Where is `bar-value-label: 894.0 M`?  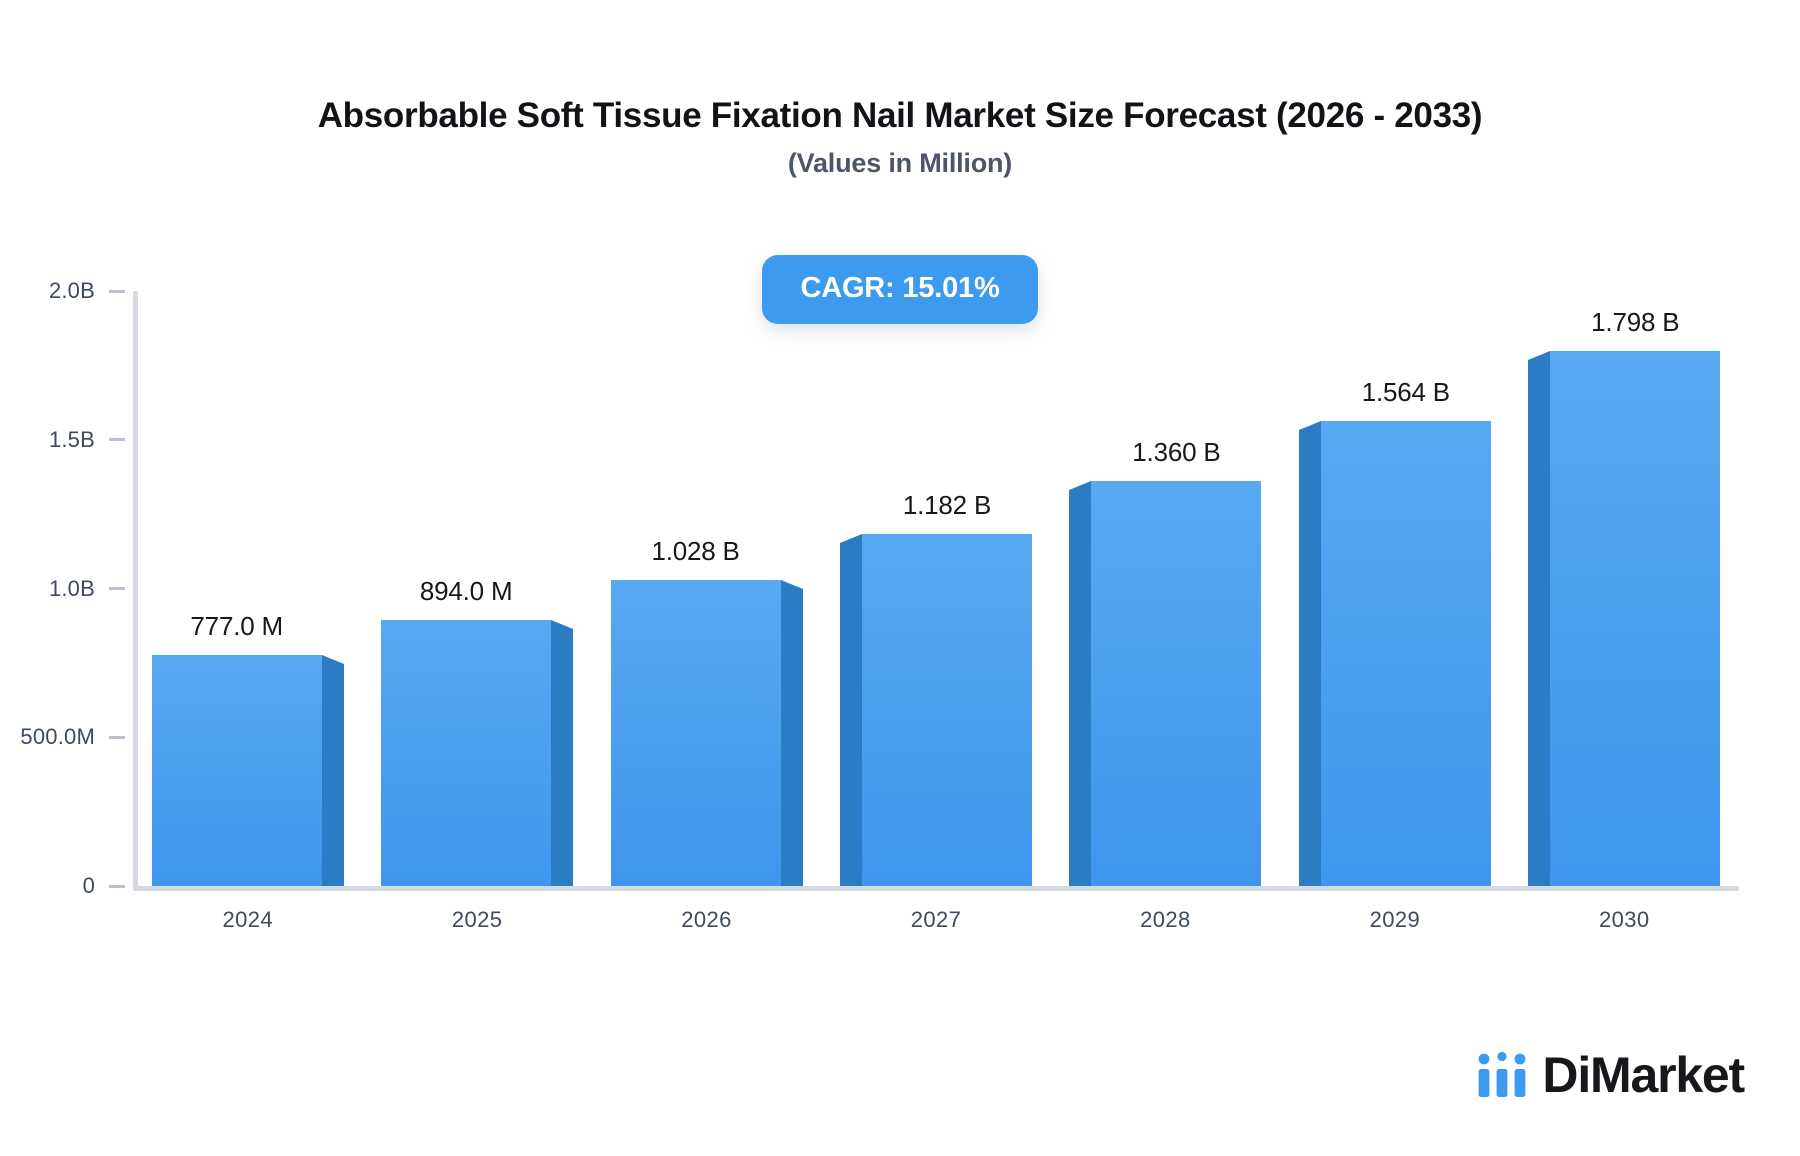 bar-value-label: 894.0 M is located at coordinates (466, 591).